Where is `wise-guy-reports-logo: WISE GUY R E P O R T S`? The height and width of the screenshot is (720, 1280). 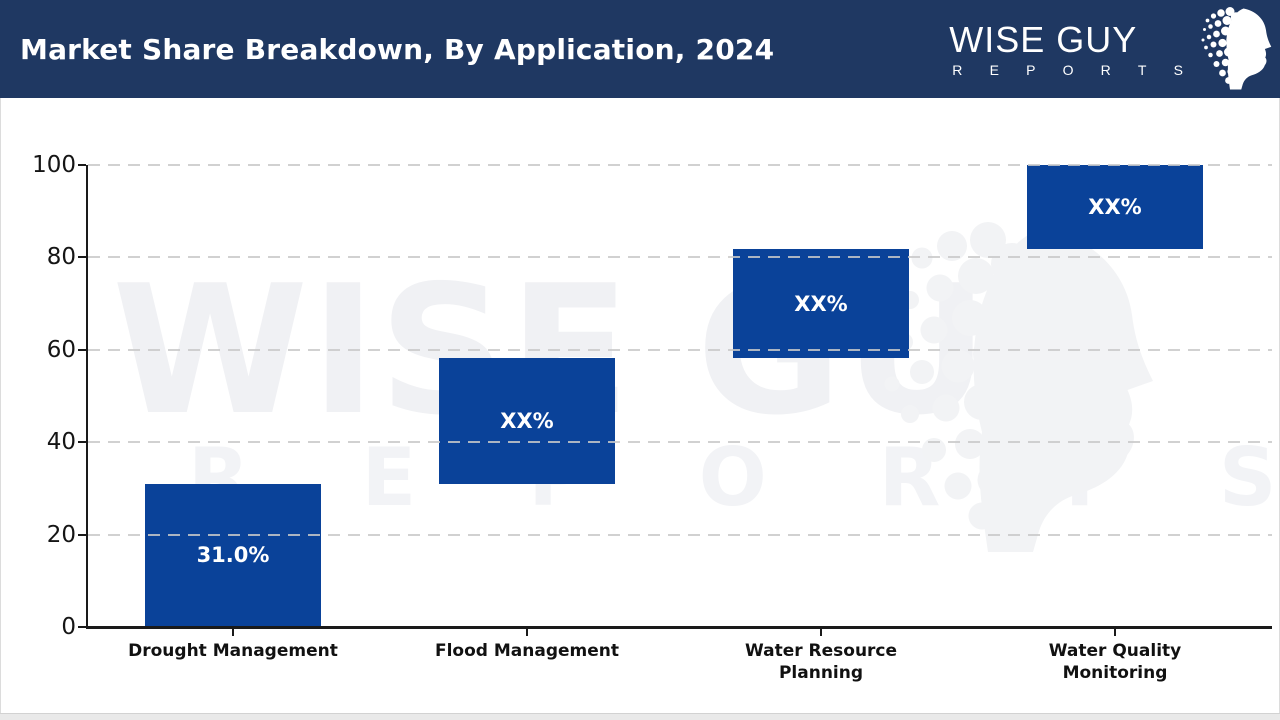
wise-guy-reports-logo: WISE GUY R E P O R T S is located at coordinates (1111, 49).